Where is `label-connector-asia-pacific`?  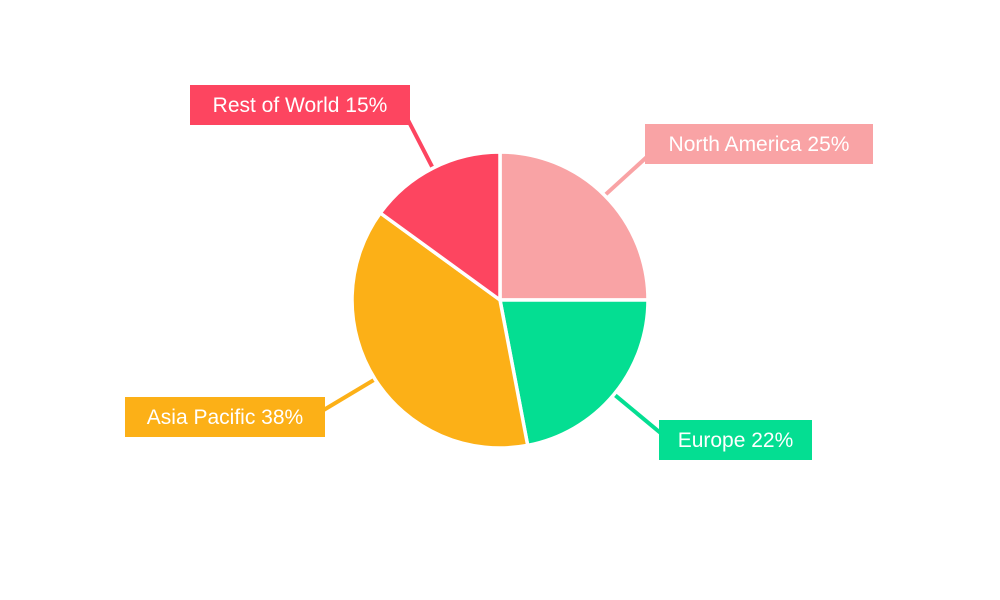 label-connector-asia-pacific is located at coordinates (348, 395).